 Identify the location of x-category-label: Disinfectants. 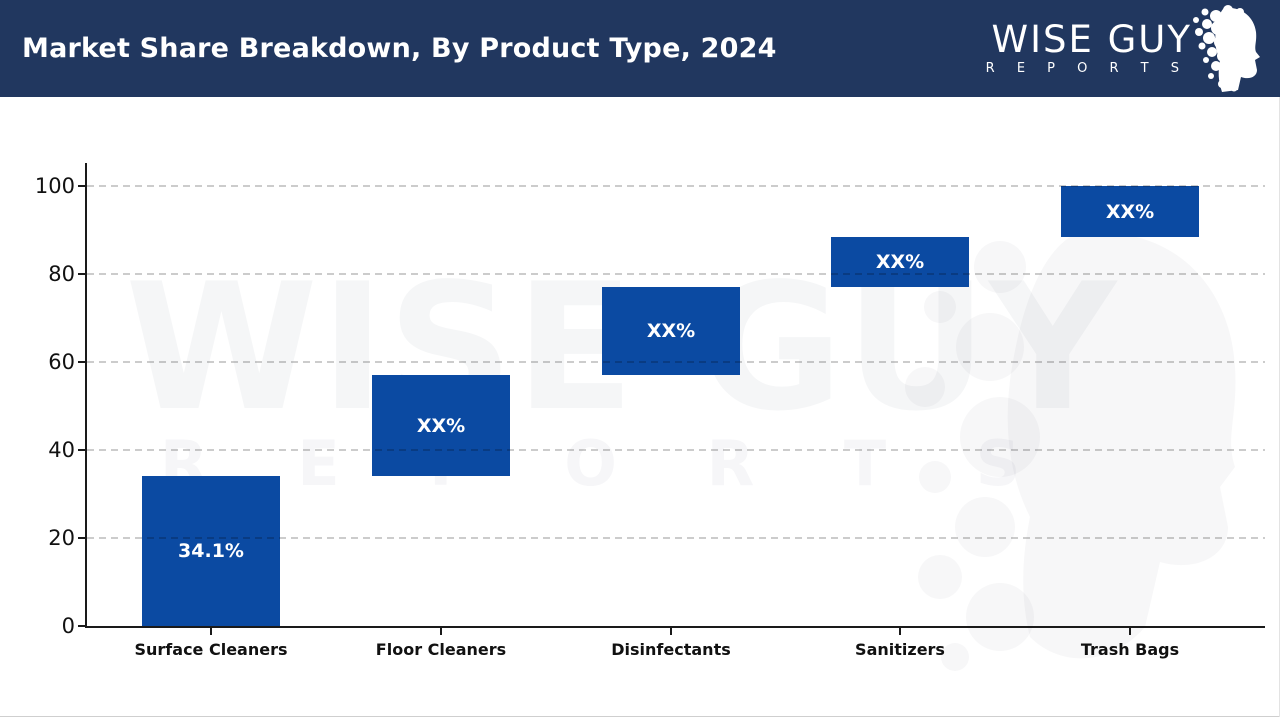
(671, 649).